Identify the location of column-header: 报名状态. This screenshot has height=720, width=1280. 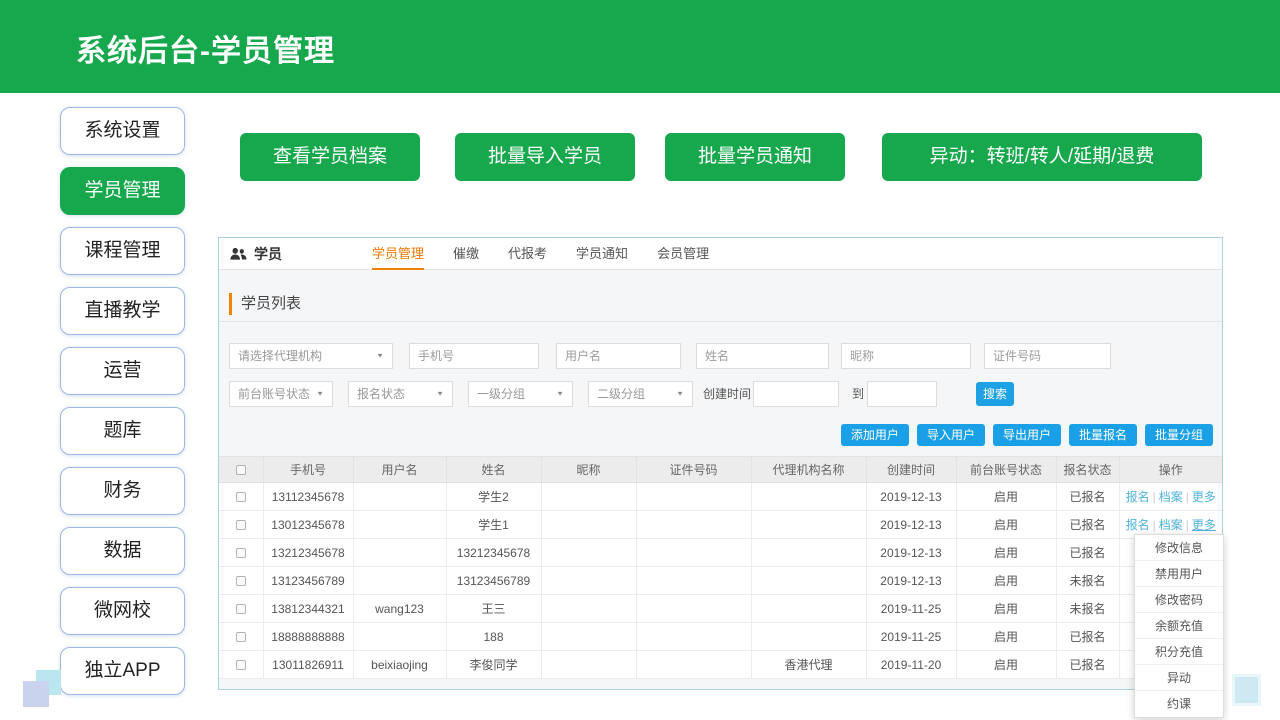
(1087, 469).